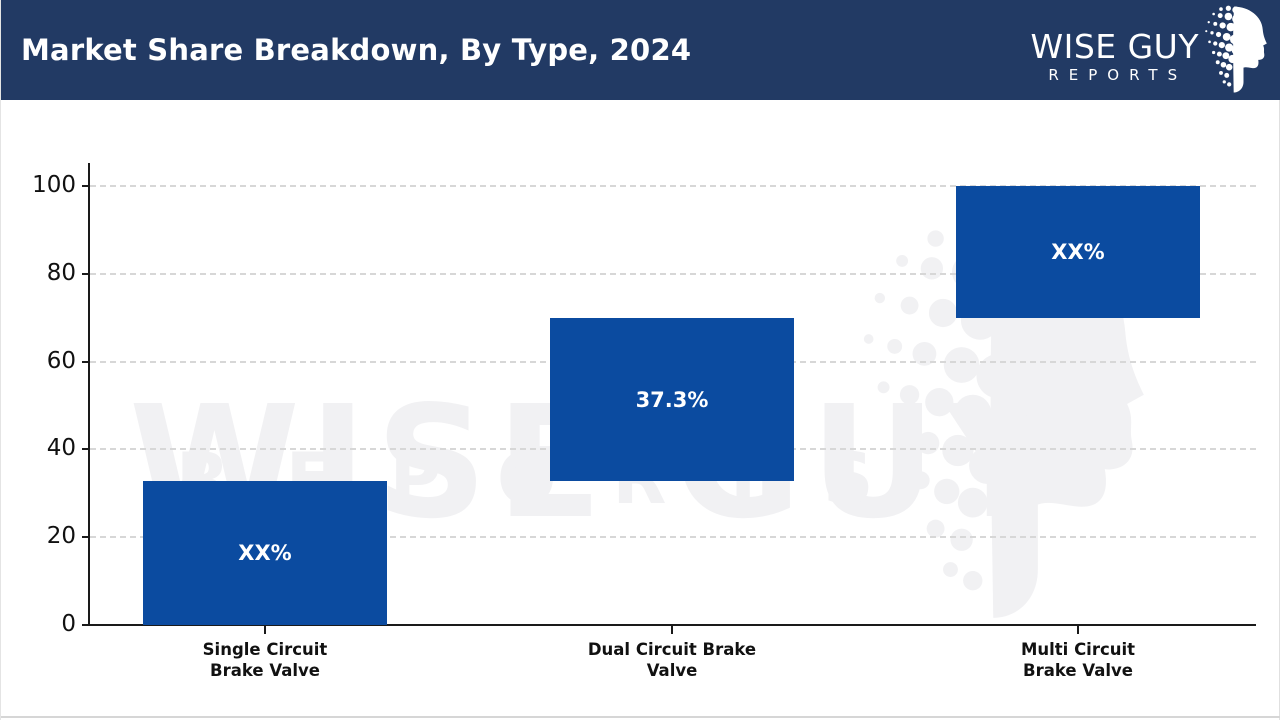 Image resolution: width=1280 pixels, height=720 pixels. Describe the element at coordinates (89, 394) in the screenshot. I see `y-axis` at that location.